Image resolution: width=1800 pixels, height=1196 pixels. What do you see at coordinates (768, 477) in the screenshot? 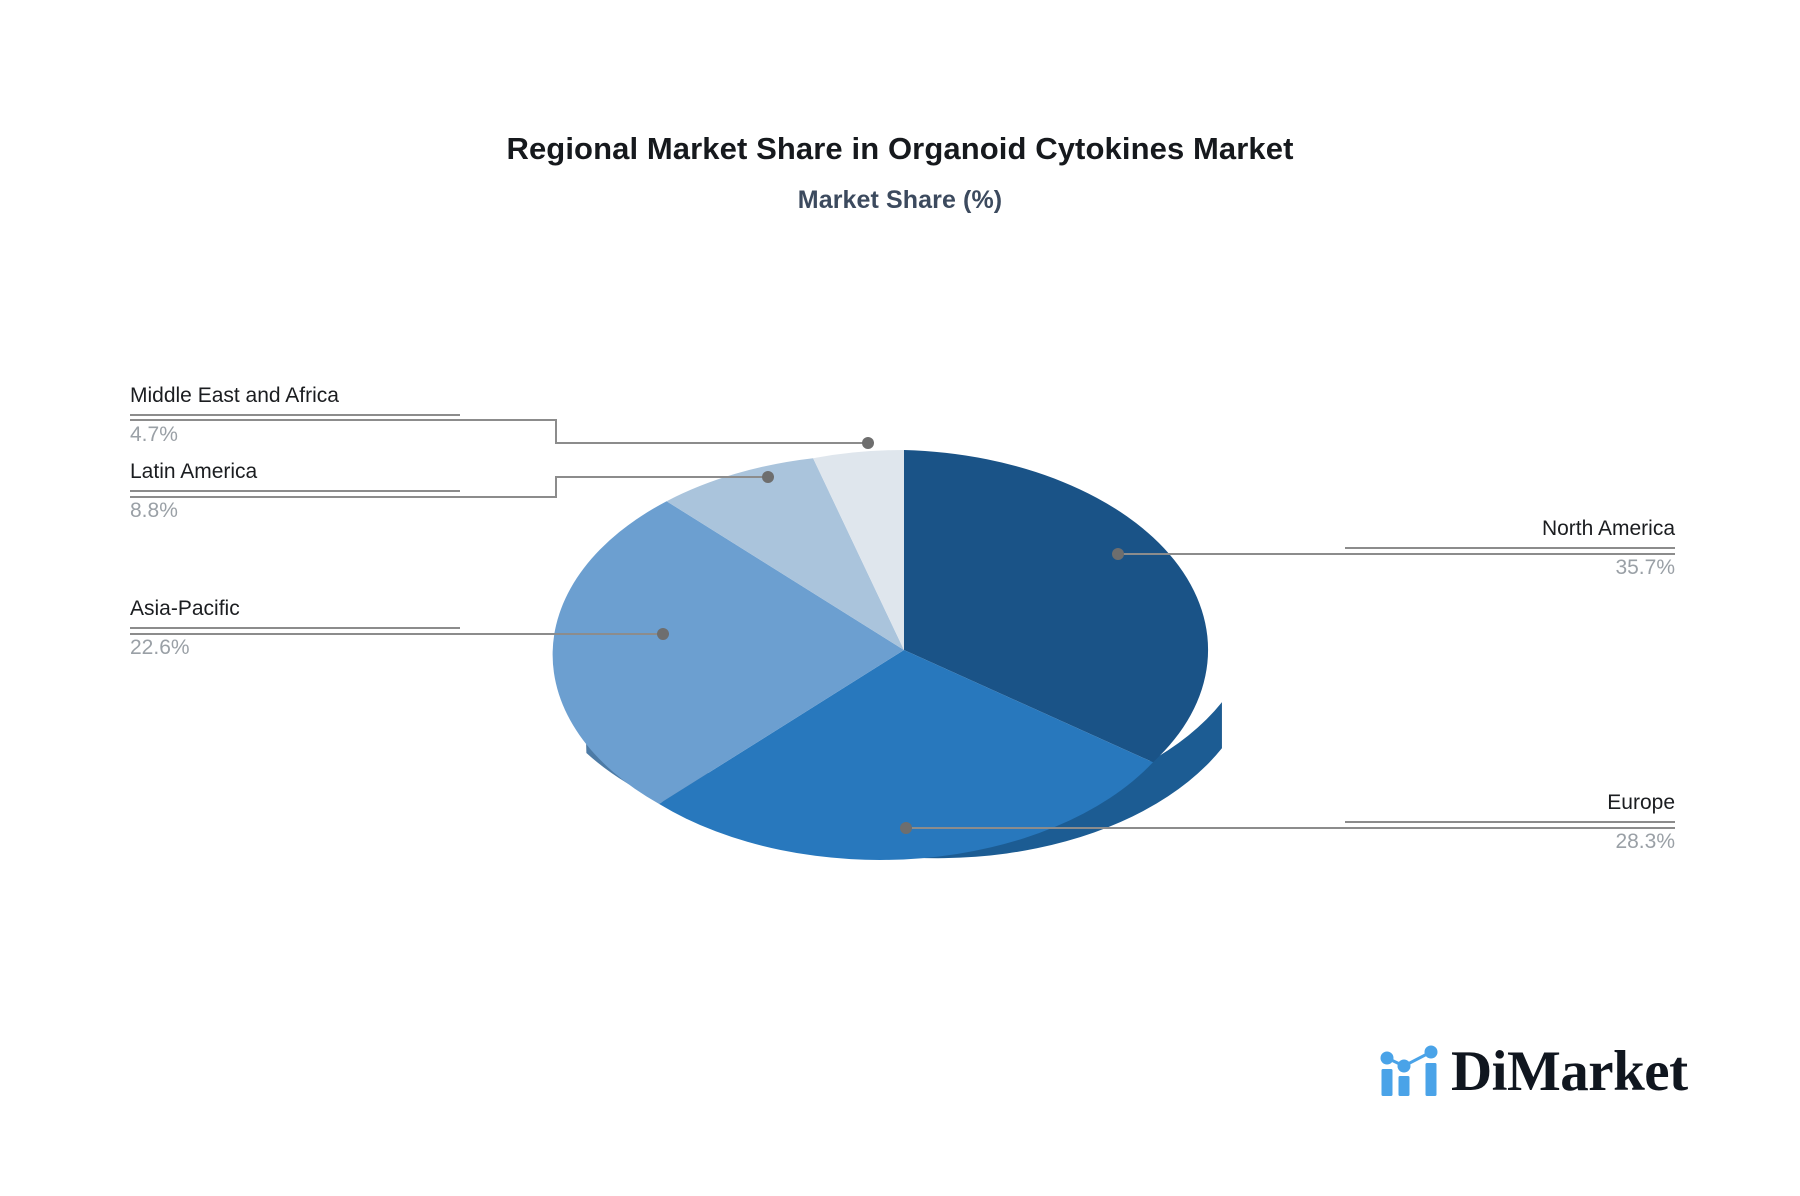
I see `leader-dot-latin-america` at bounding box center [768, 477].